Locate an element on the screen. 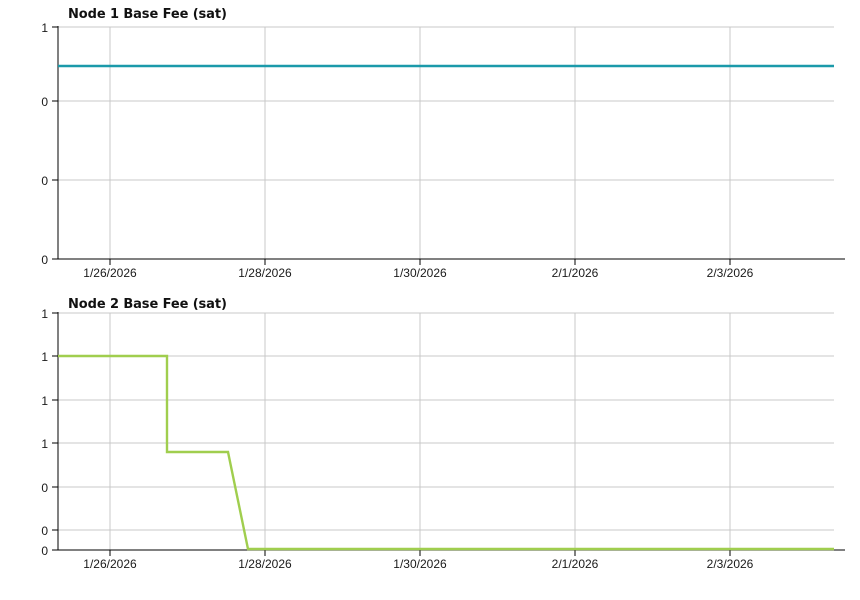 This screenshot has height=600, width=860. chart-1-title: Node 1 Base Fee (sat) is located at coordinates (147, 14).